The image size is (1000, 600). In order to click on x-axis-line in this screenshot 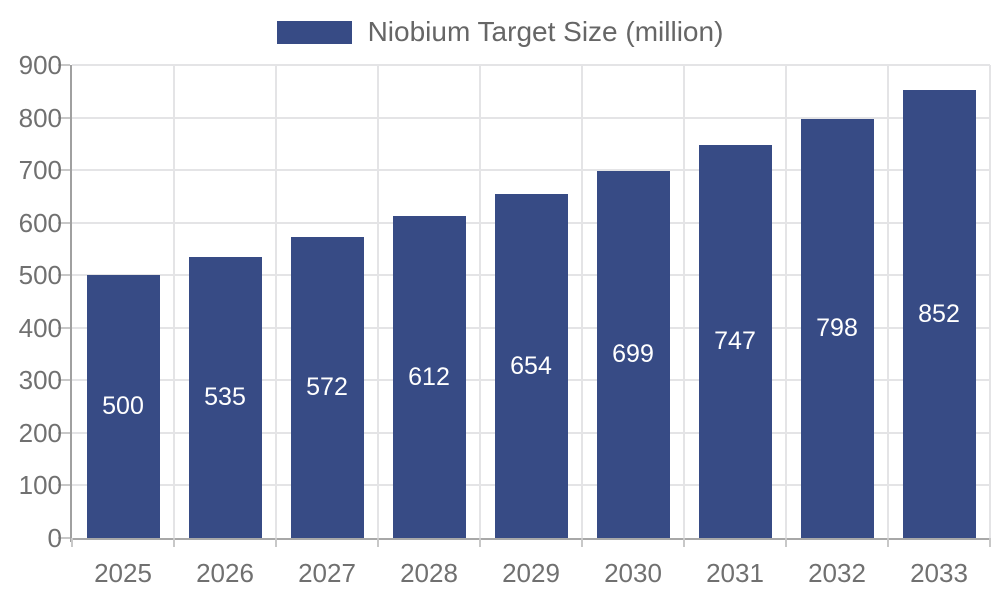, I will do `click(530, 539)`.